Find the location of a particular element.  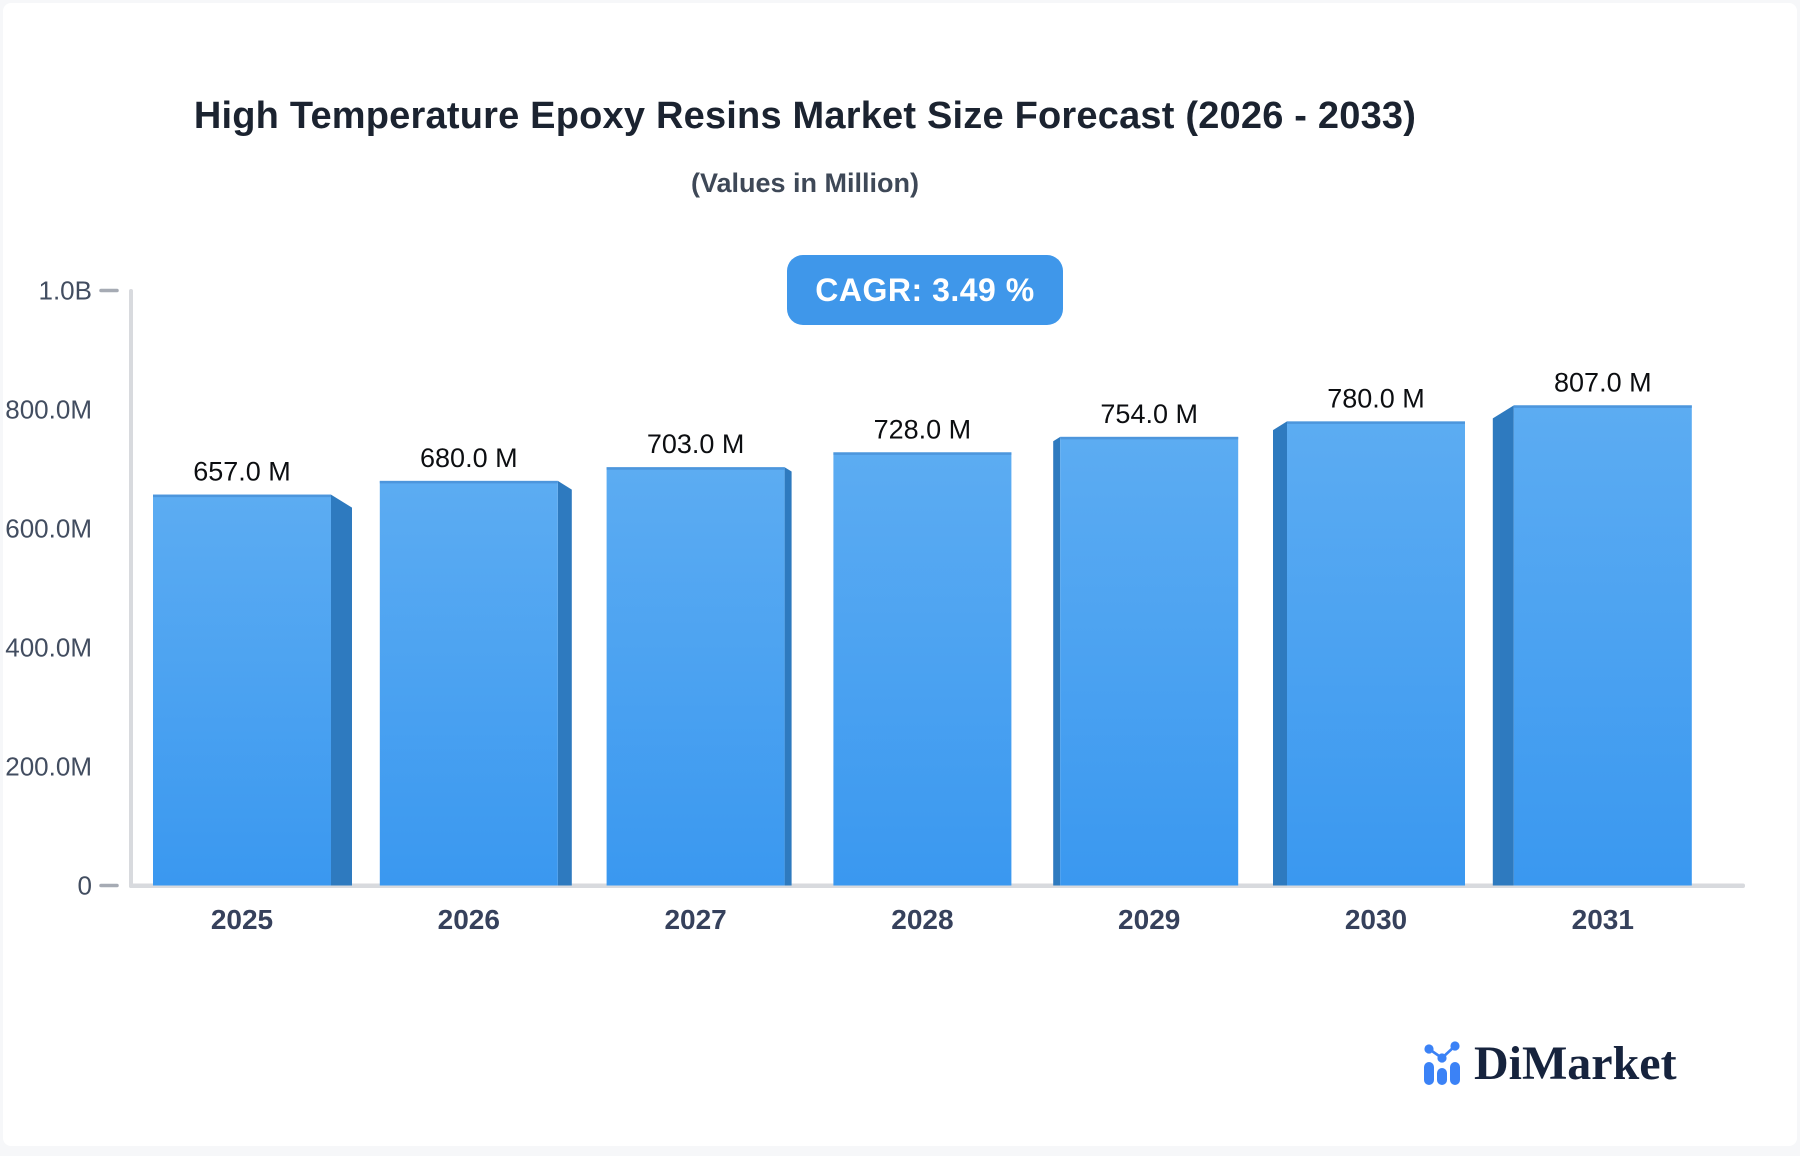

brand-logo: DiMarket is located at coordinates (1548, 1063).